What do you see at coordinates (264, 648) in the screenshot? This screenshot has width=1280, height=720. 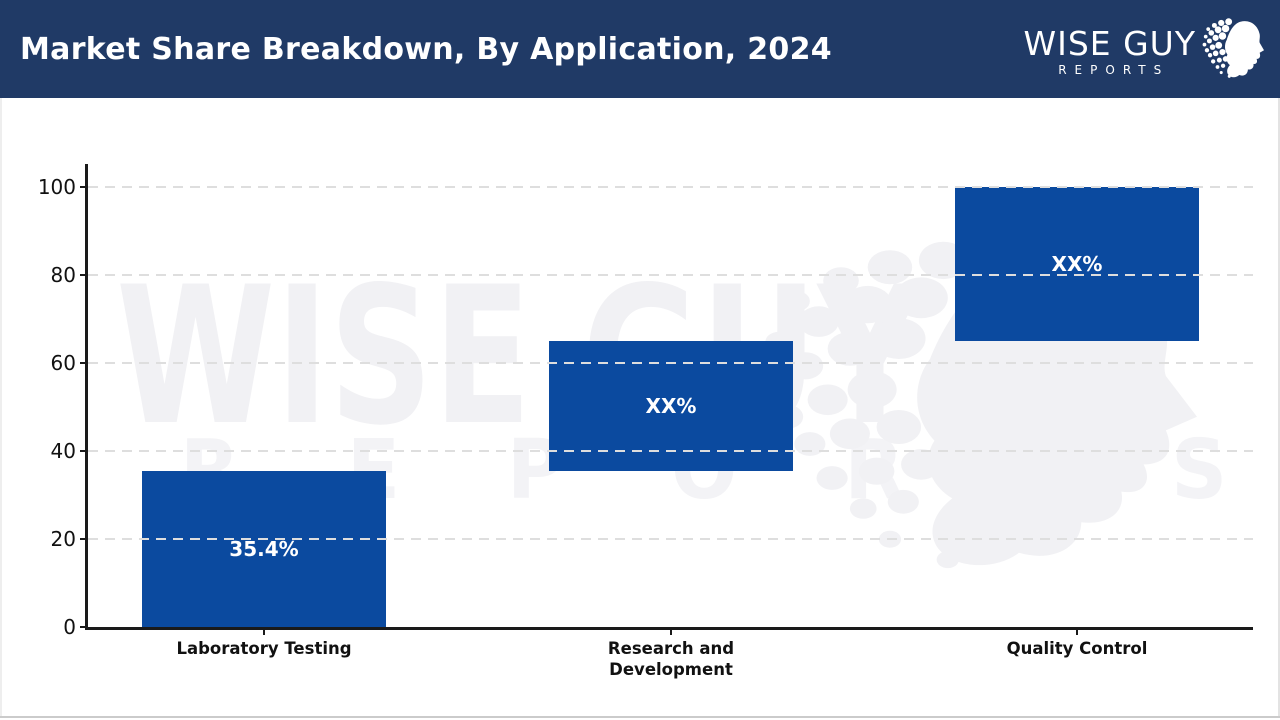 I see `x-category-label: Laboratory Testing` at bounding box center [264, 648].